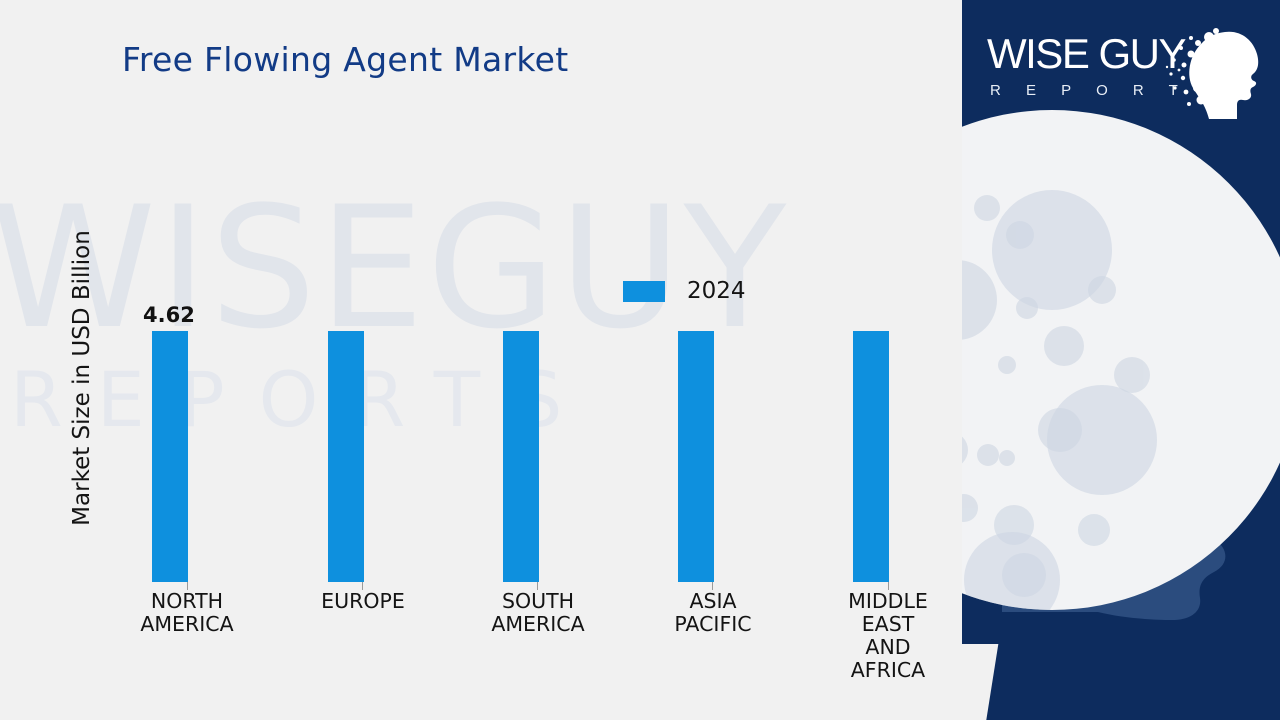 The image size is (1280, 720). I want to click on brand-logo: WISE GUY R E P O R T S, so click(1127, 74).